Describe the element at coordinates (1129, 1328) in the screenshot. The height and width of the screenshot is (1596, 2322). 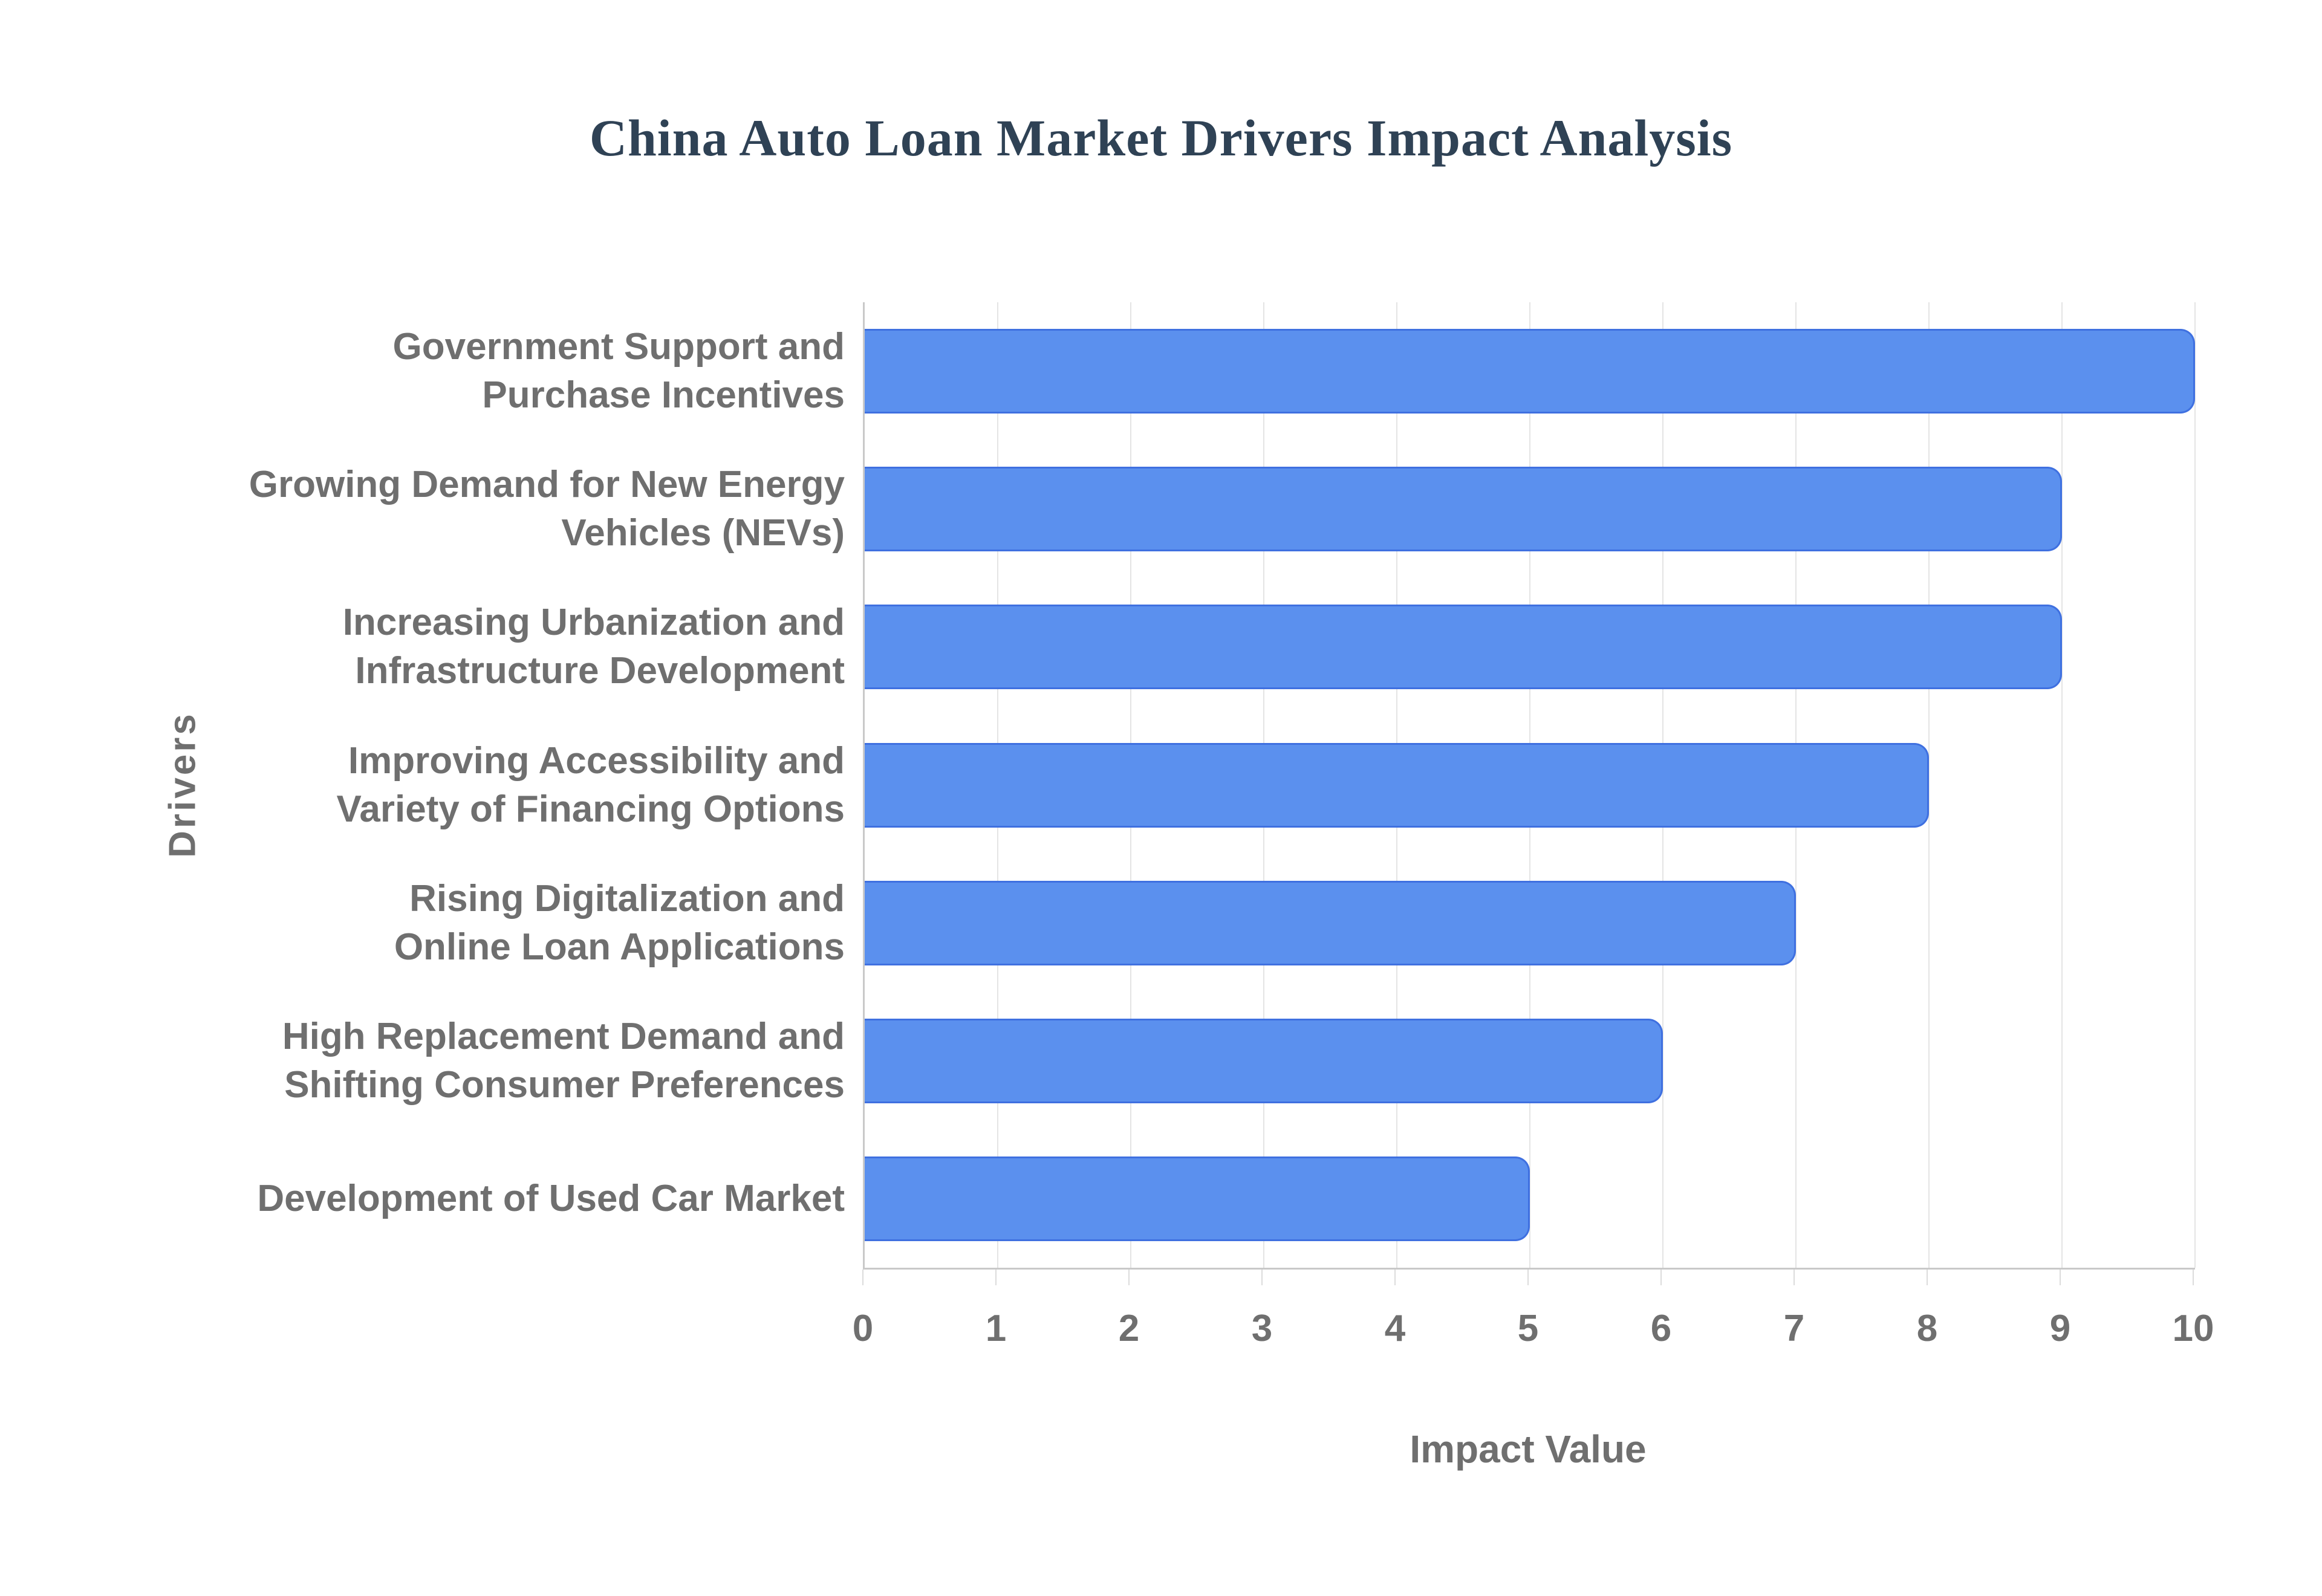
I see `x-tick-label-2: 2` at that location.